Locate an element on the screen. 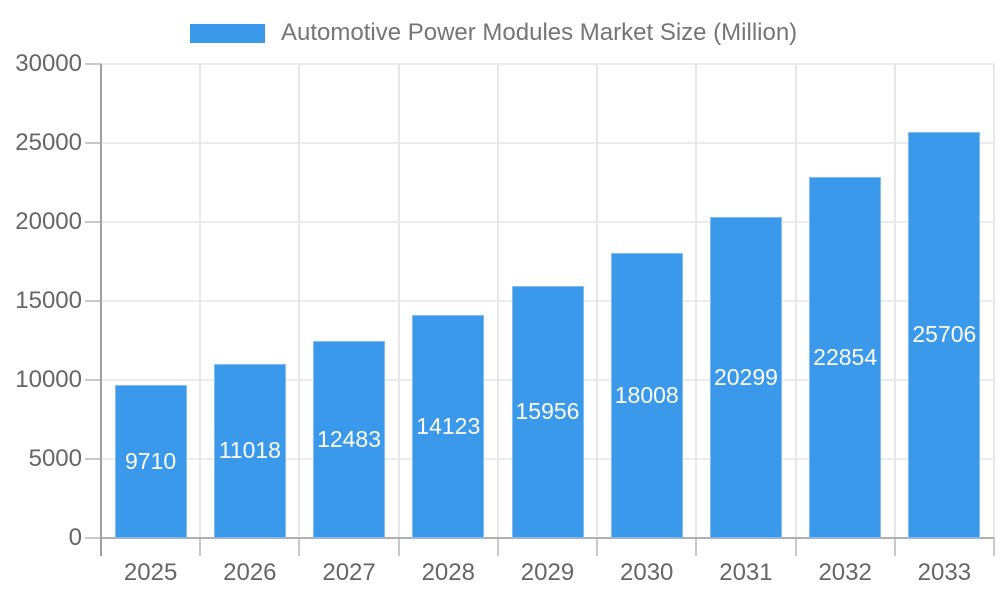 The height and width of the screenshot is (600, 1000). bar-2029: 15956 is located at coordinates (547, 411).